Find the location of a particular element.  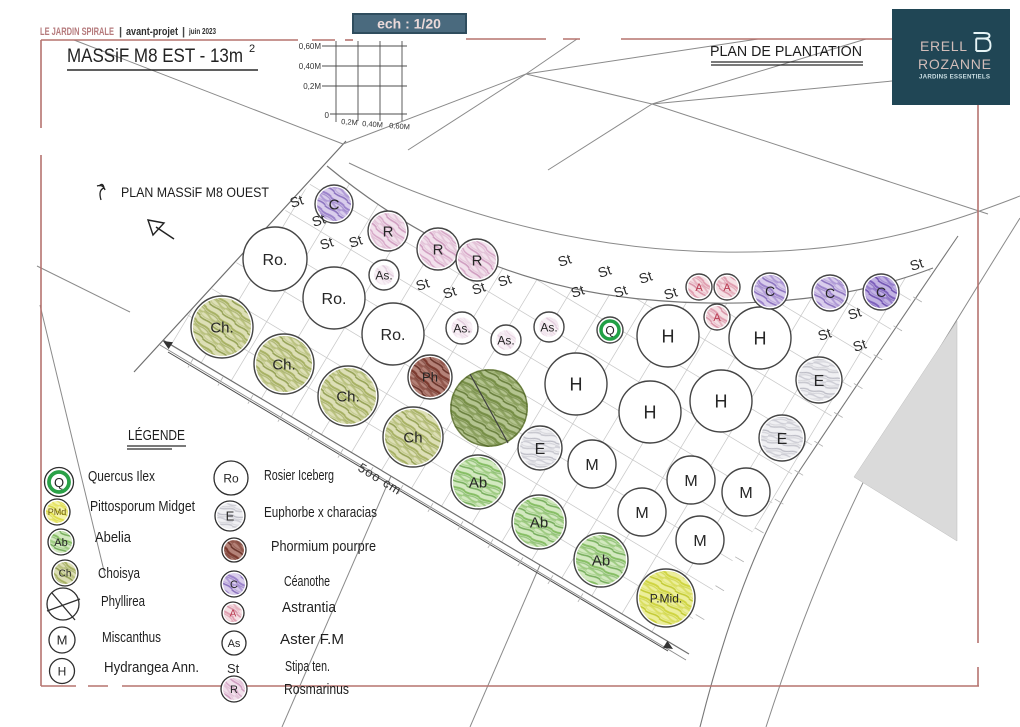

svg-text: 2 is located at coordinates (252, 49).